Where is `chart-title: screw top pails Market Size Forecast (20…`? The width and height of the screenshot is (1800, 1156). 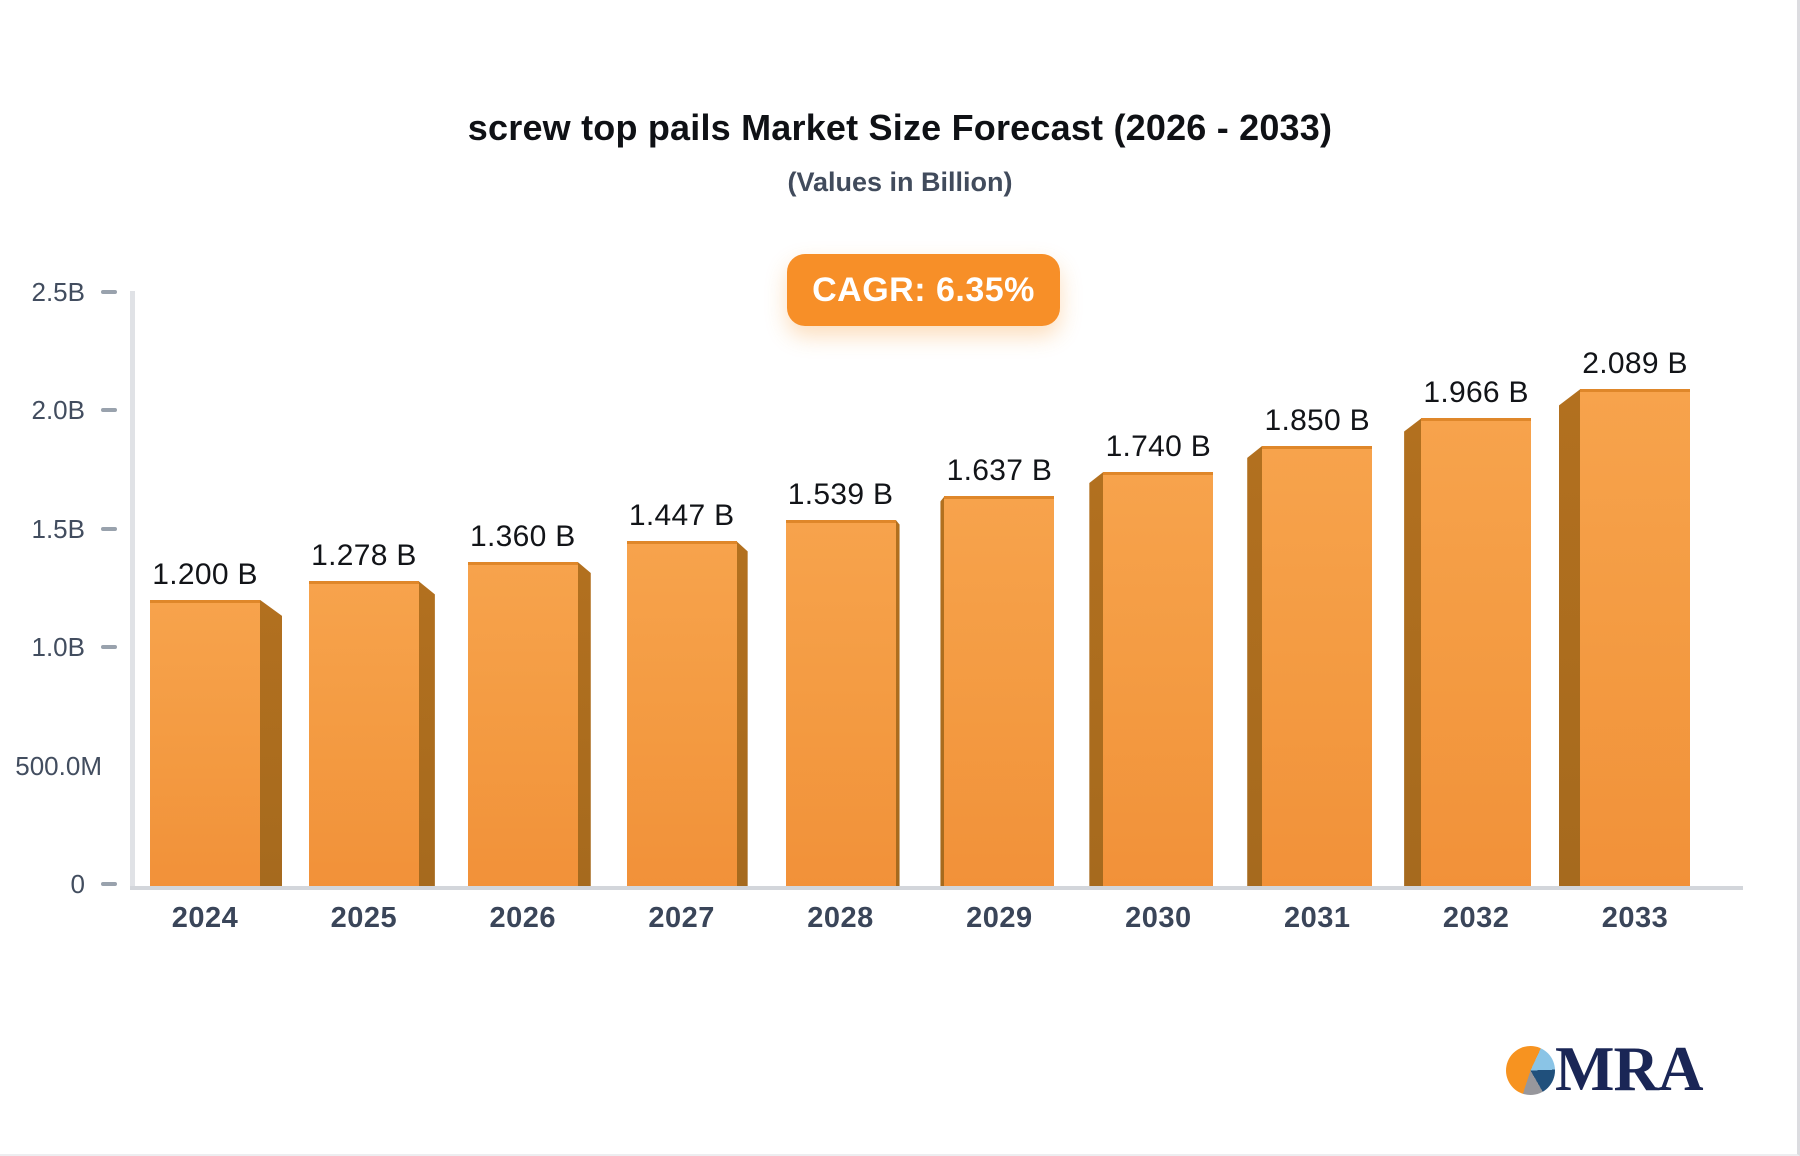
chart-title: screw top pails Market Size Forecast (20… is located at coordinates (900, 127).